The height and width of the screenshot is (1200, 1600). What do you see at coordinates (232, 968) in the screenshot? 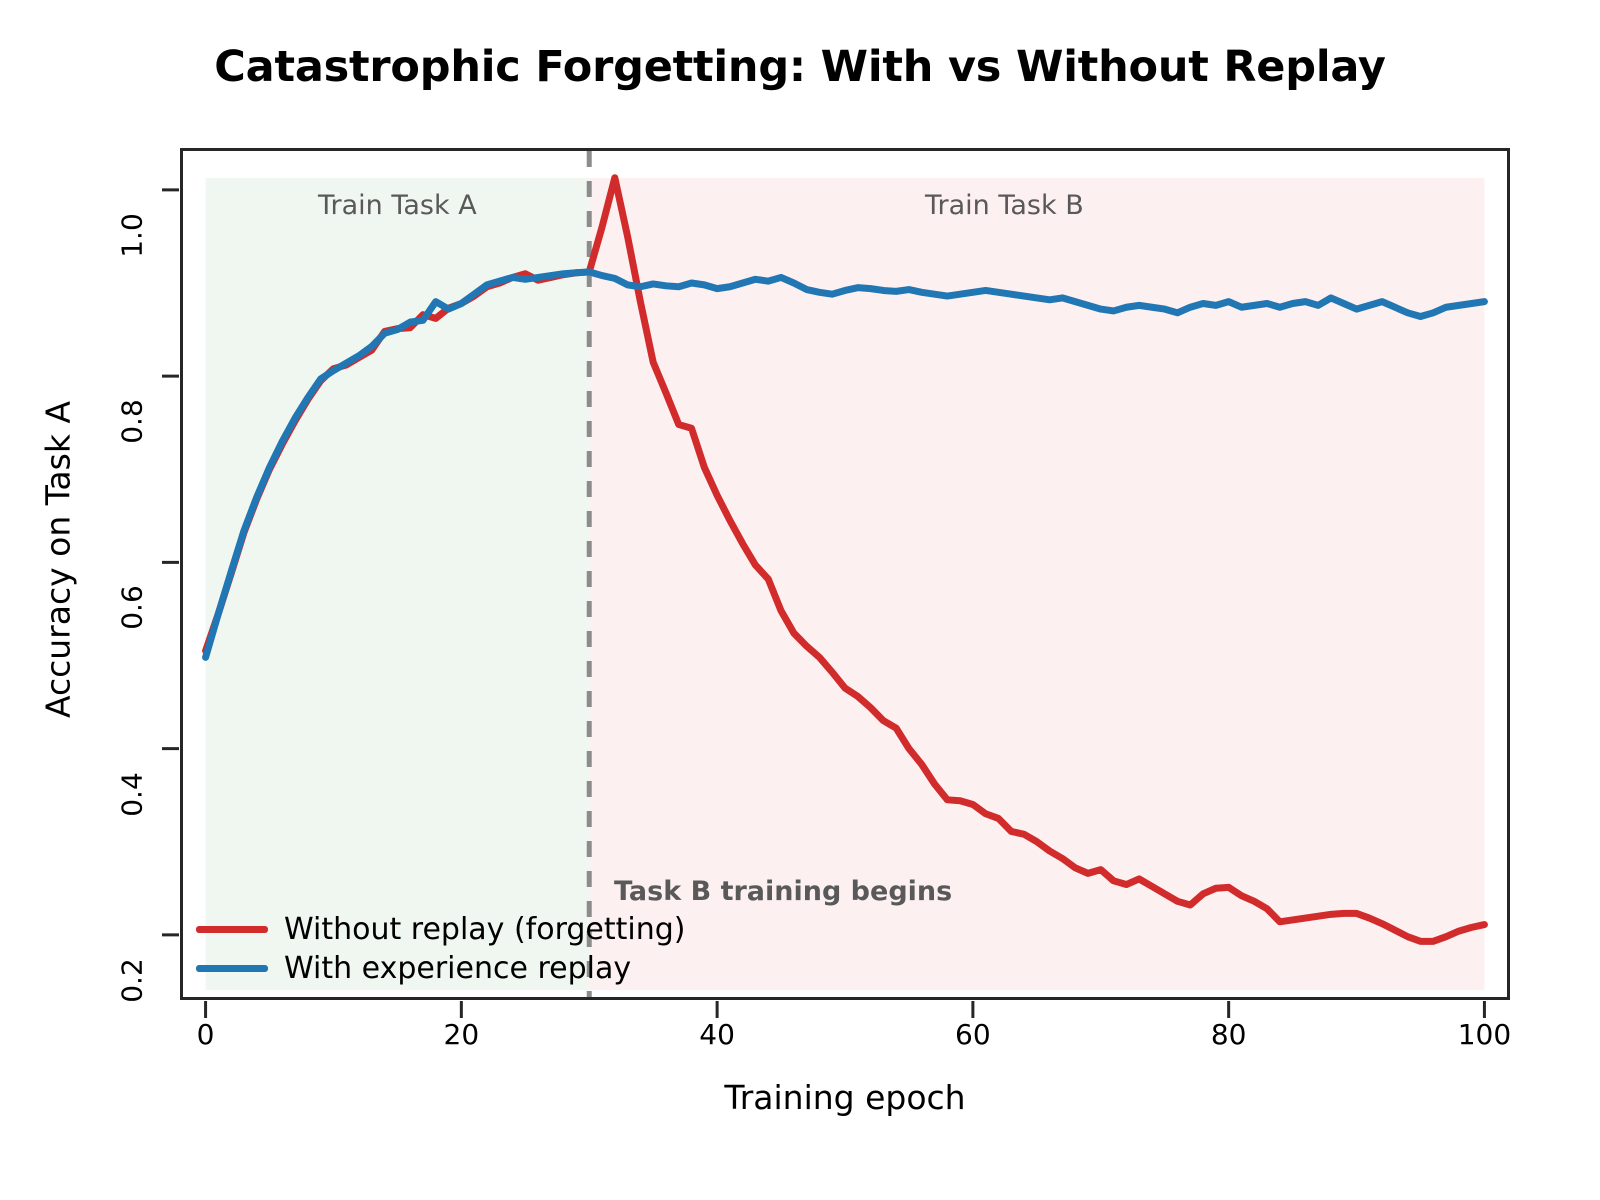
I see `legend-swatch-with-replay` at bounding box center [232, 968].